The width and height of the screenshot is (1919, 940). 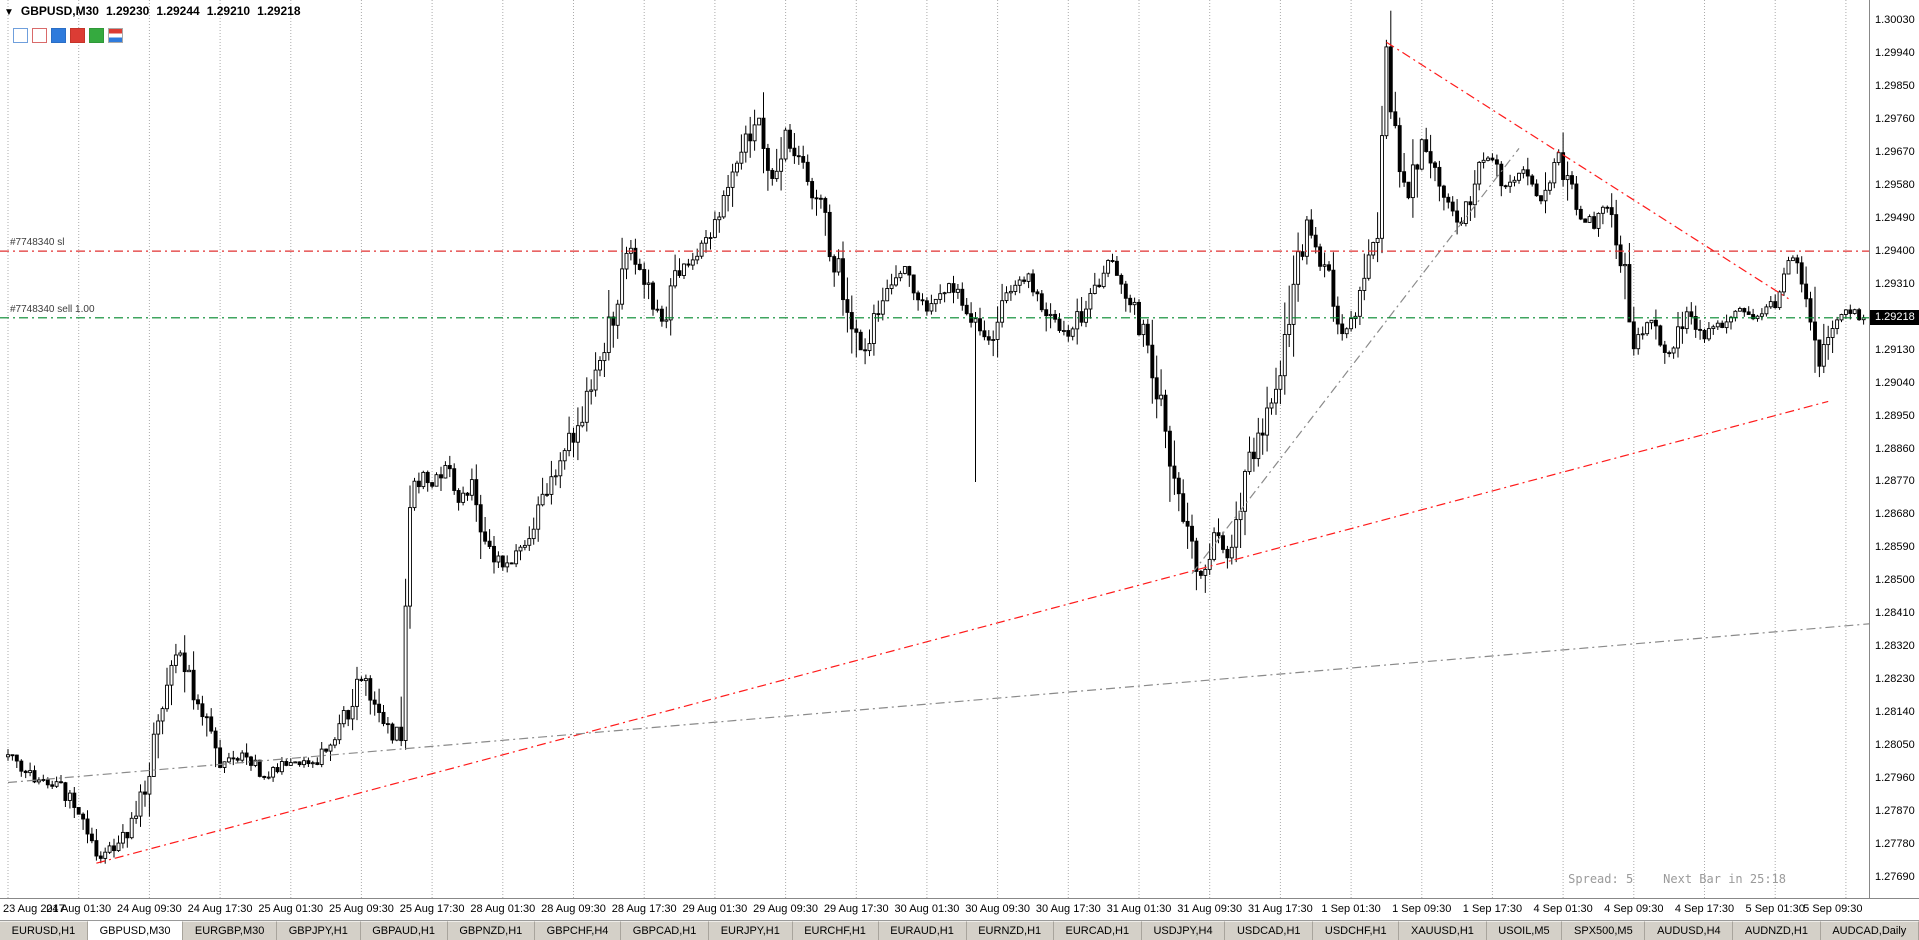 I want to click on price-tick-label: 1.28230, so click(x=1895, y=679).